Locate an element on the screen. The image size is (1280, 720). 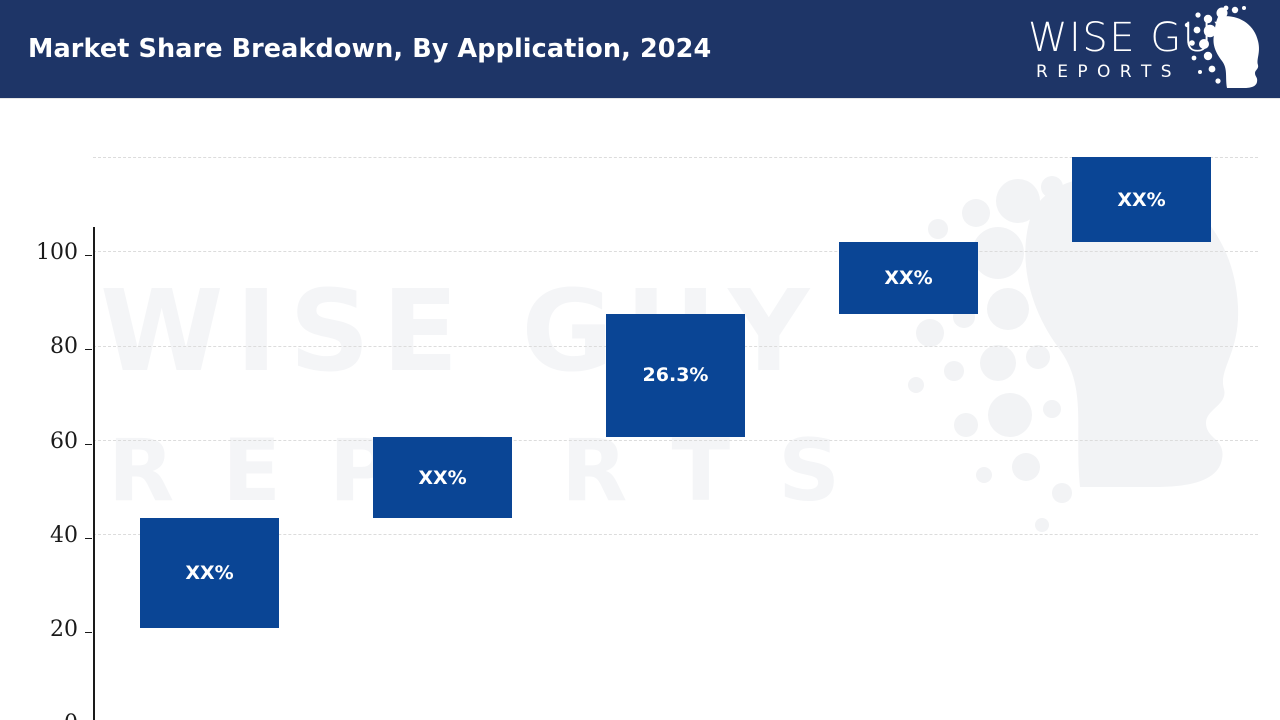
bar-value-label: 26.3% is located at coordinates (675, 375).